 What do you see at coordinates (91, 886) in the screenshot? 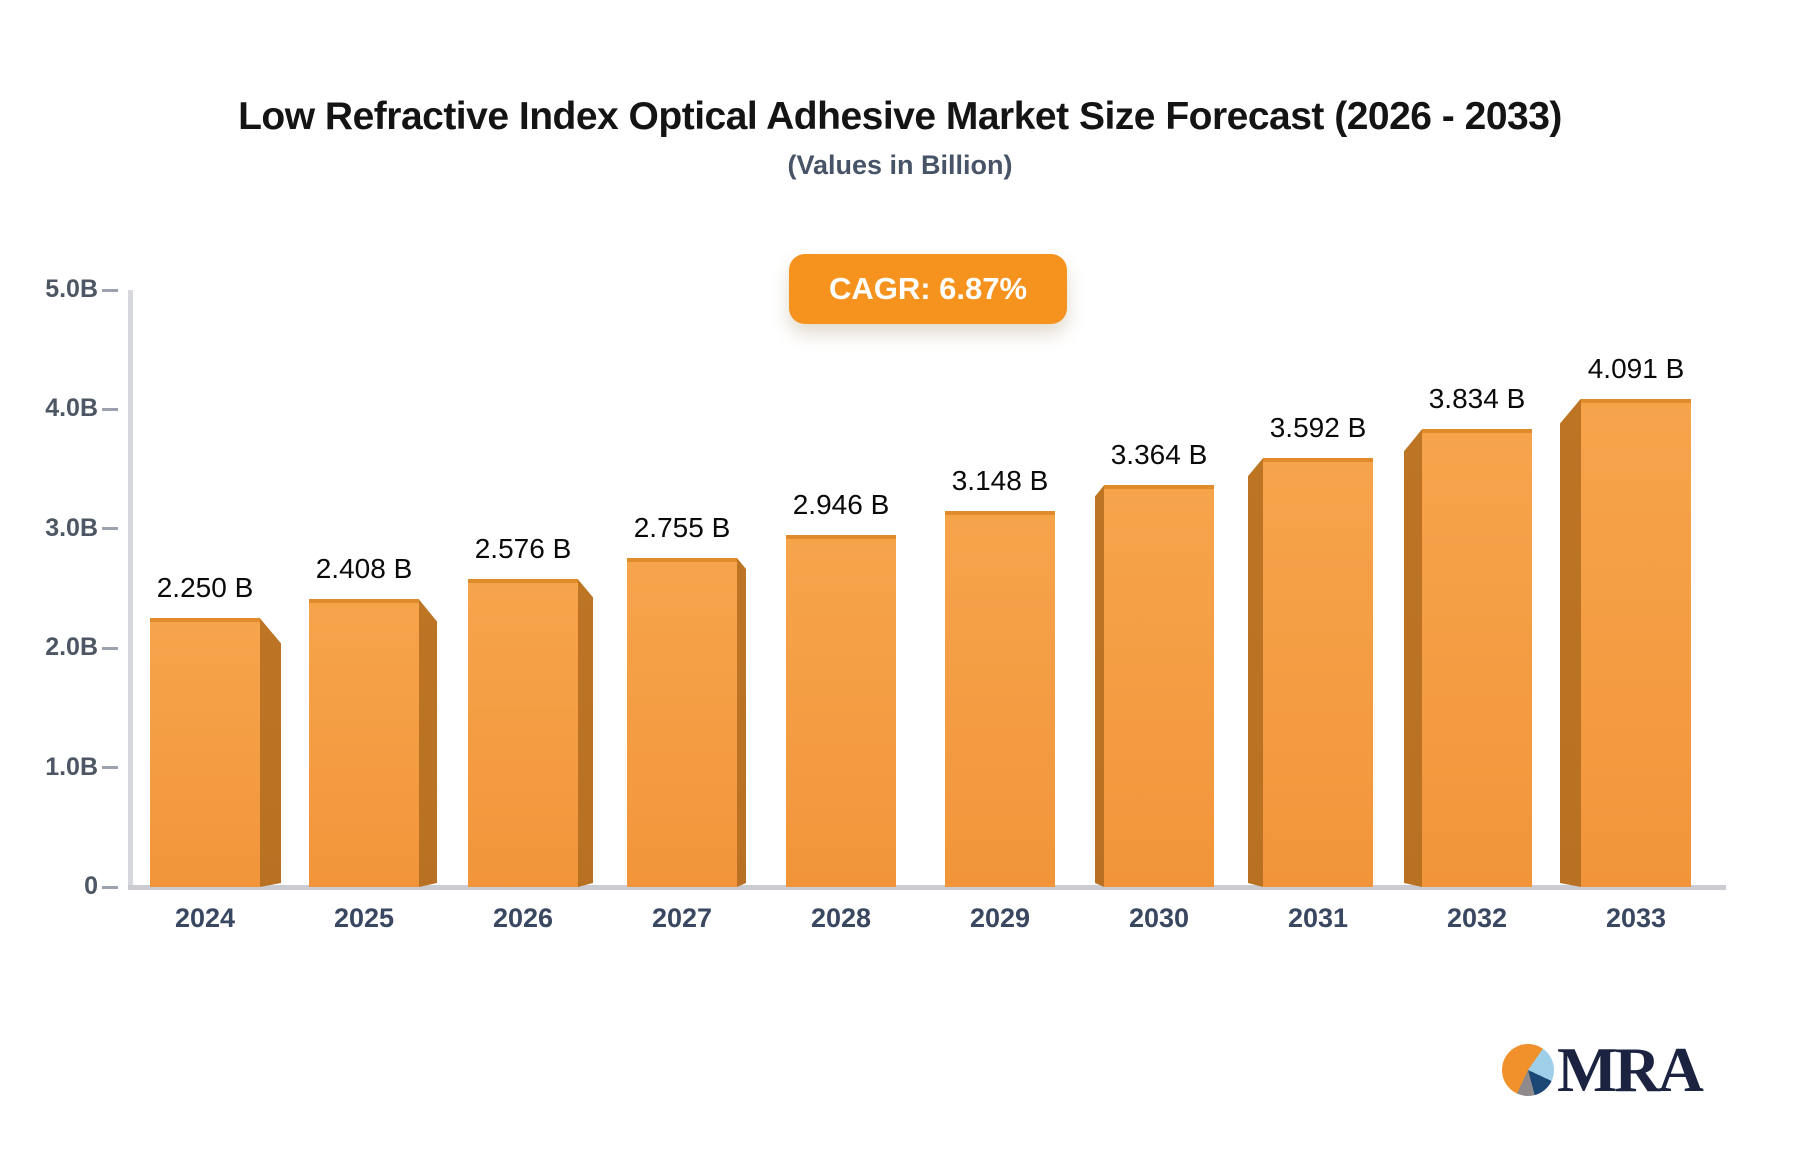
I see `y-tick-label: 0` at bounding box center [91, 886].